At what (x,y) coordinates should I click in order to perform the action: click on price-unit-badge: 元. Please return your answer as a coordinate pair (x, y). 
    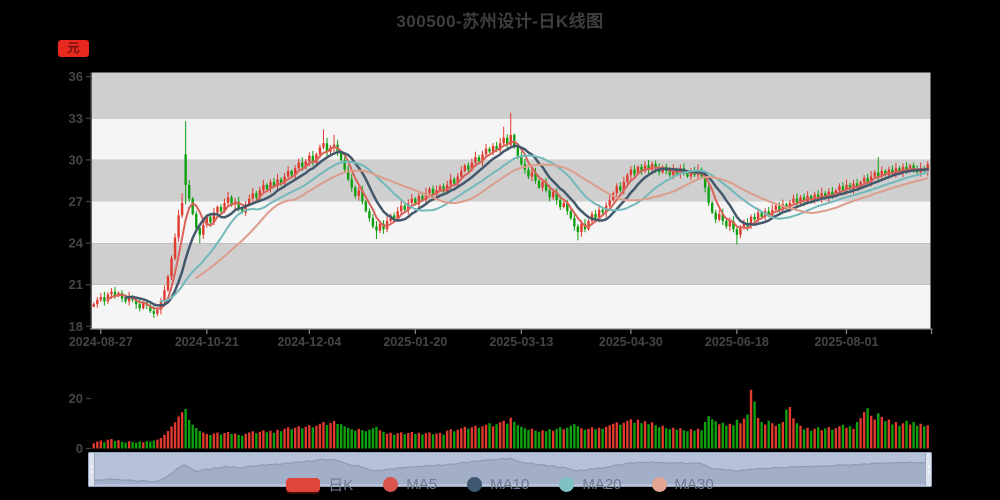
    Looking at the image, I should click on (73, 48).